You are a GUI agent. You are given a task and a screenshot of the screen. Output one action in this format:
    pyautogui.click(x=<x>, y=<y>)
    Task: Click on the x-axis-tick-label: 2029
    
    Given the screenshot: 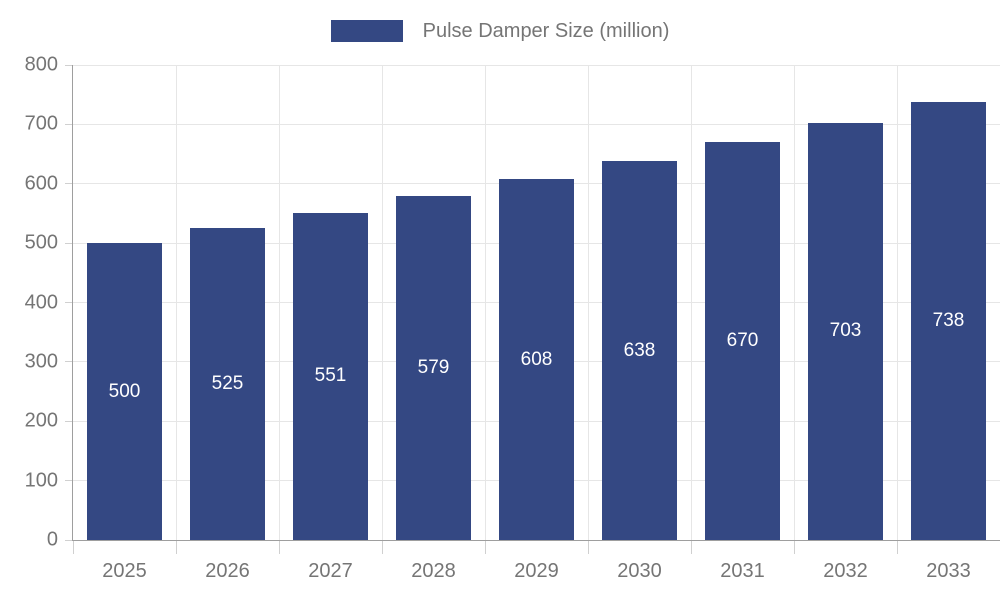 What is the action you would take?
    pyautogui.click(x=536, y=571)
    